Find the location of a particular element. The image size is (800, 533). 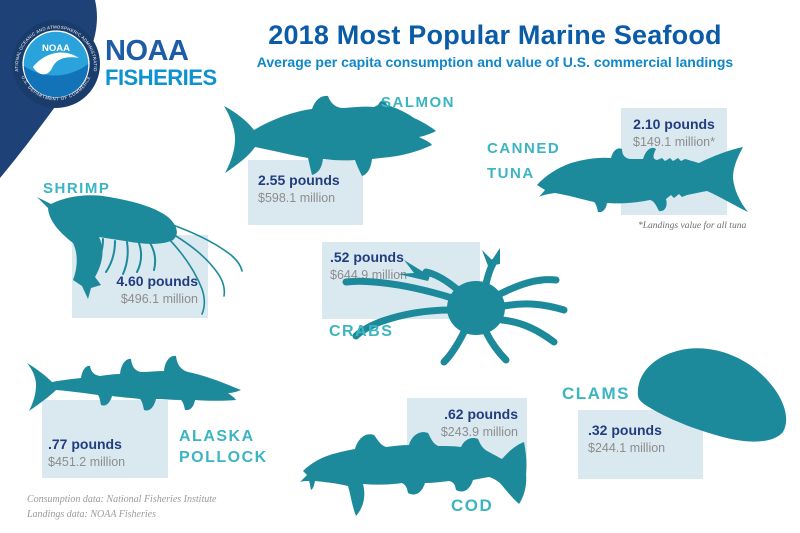

tuna-label-line2: TUNA is located at coordinates (511, 173).